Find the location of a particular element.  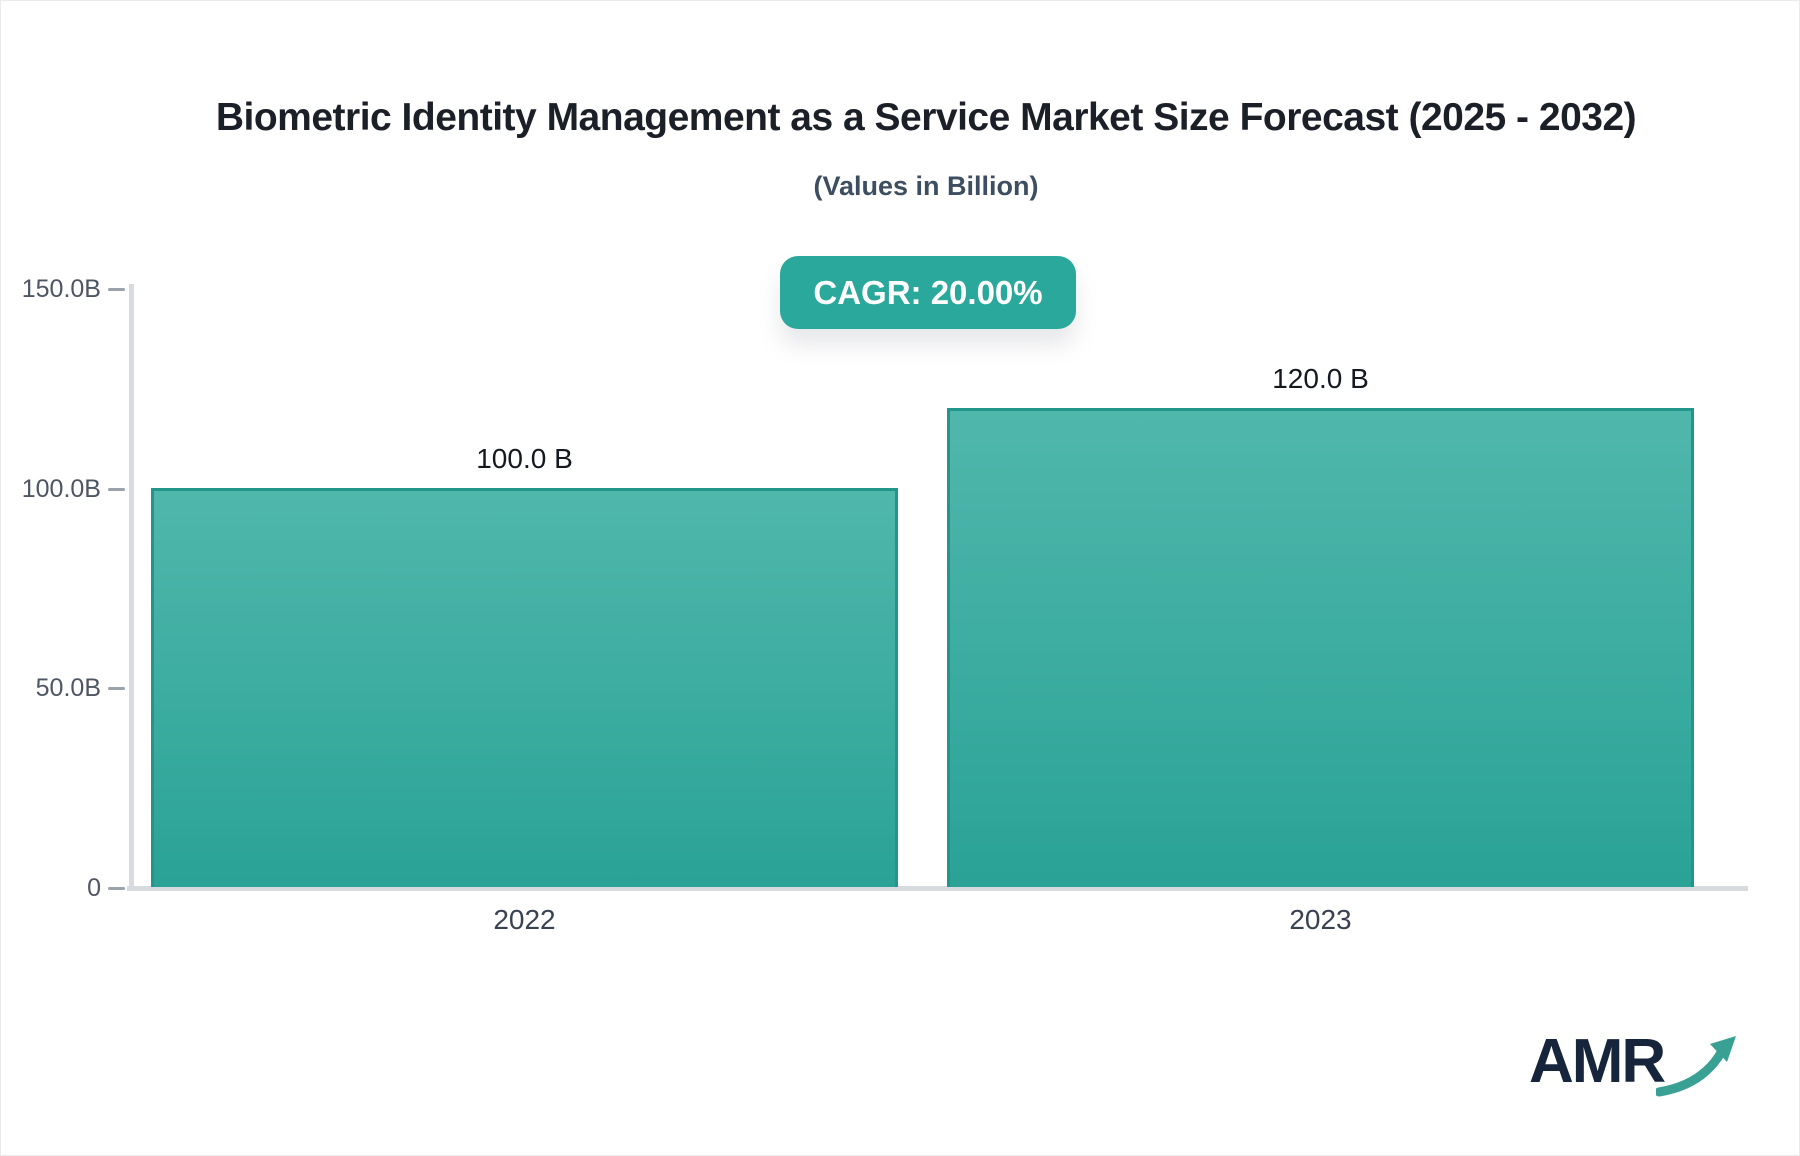

y-axis-line is located at coordinates (131, 587).